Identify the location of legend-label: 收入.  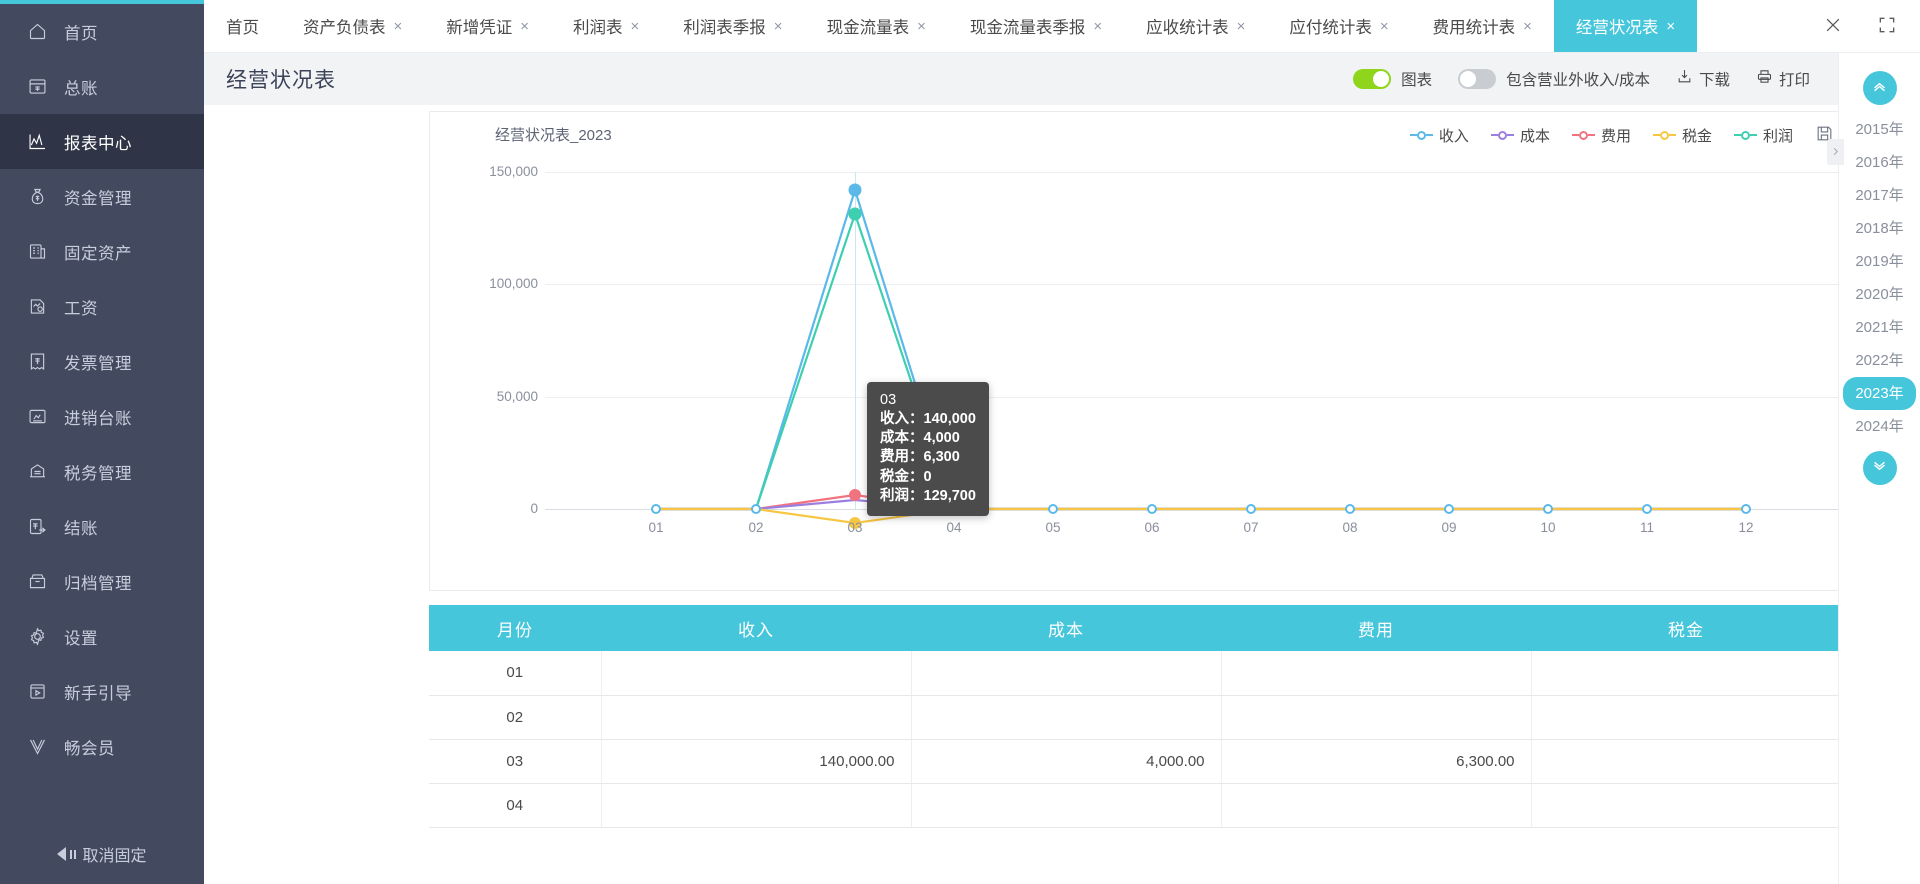
(1453, 136).